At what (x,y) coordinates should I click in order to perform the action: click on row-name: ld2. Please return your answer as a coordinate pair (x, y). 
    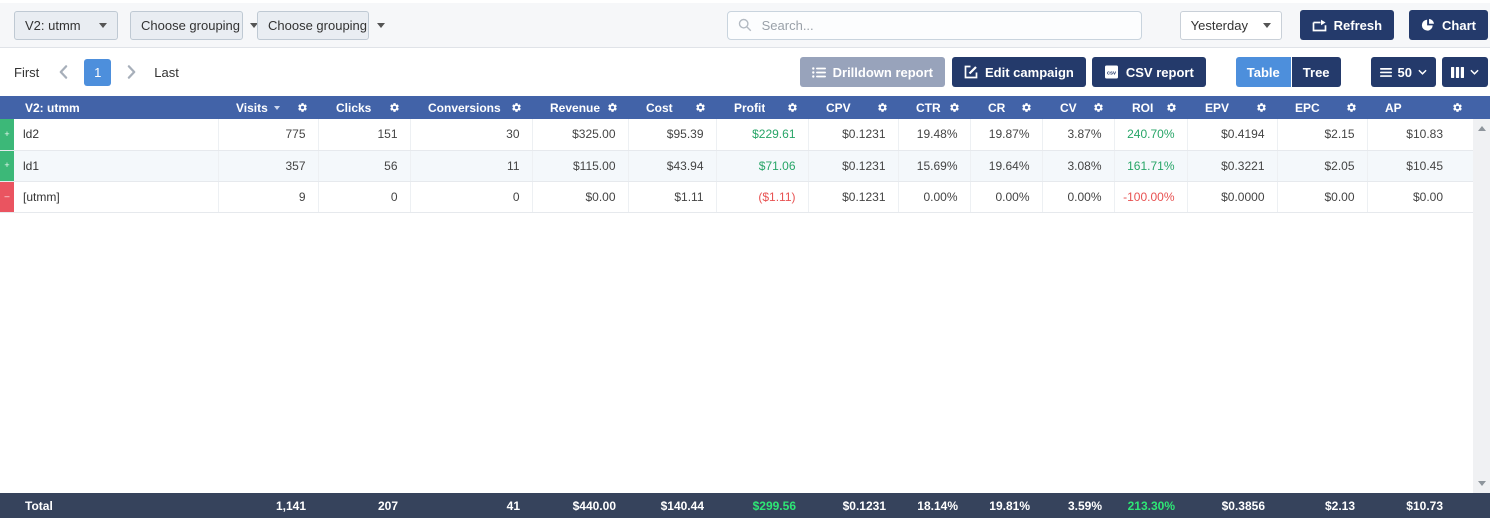
    Looking at the image, I should click on (31, 134).